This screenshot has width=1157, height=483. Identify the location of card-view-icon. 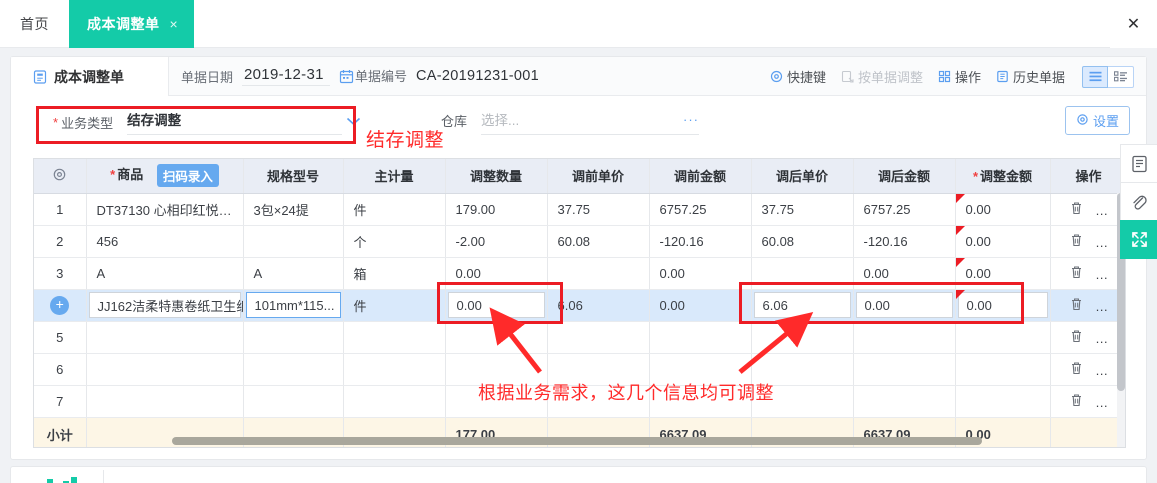
(1121, 76).